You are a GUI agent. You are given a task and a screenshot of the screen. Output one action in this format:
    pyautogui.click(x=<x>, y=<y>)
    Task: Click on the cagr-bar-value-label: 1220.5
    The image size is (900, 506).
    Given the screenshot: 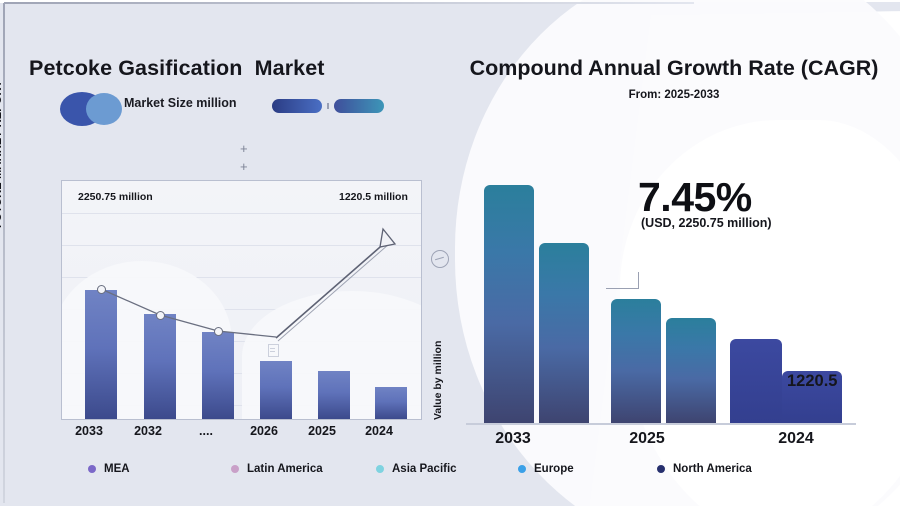 What is the action you would take?
    pyautogui.click(x=812, y=381)
    